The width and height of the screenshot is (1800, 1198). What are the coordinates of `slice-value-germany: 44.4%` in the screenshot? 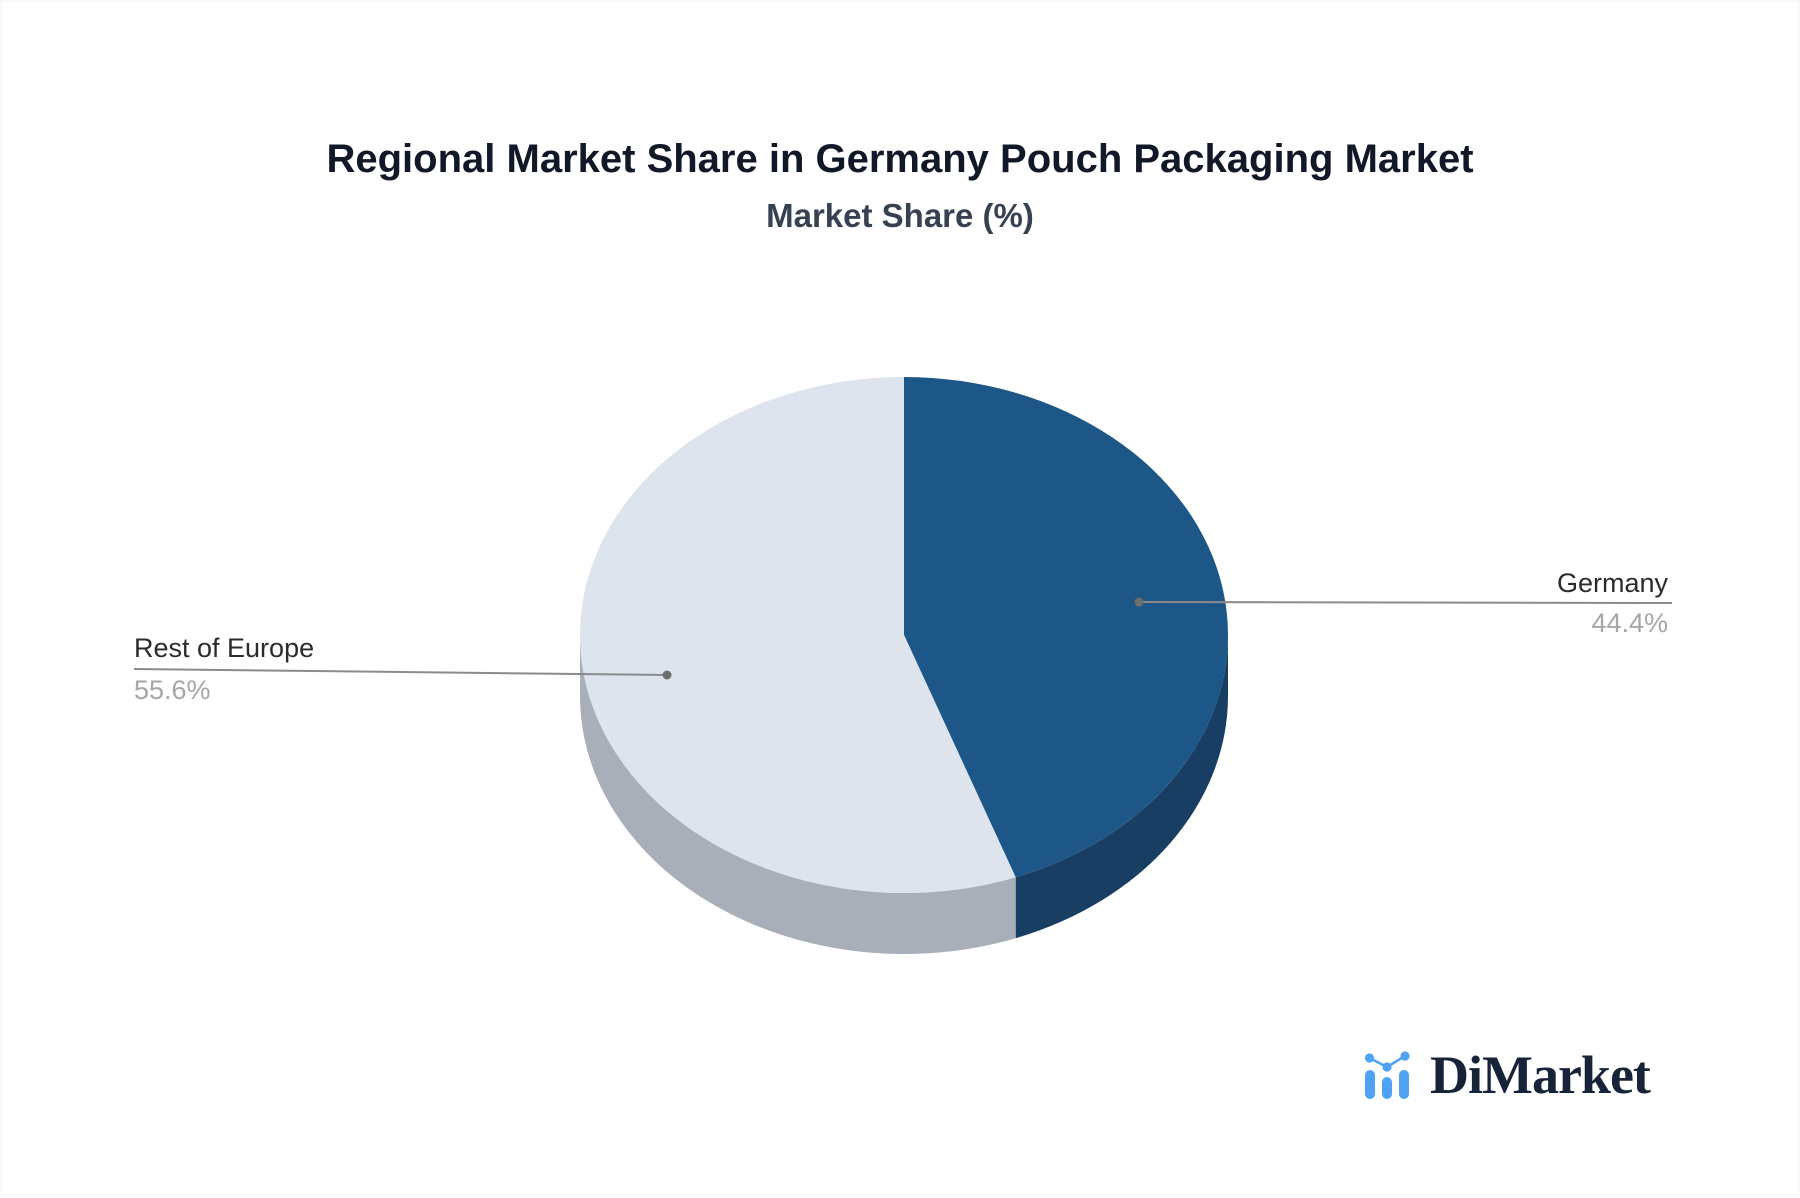 It's located at (1629, 623).